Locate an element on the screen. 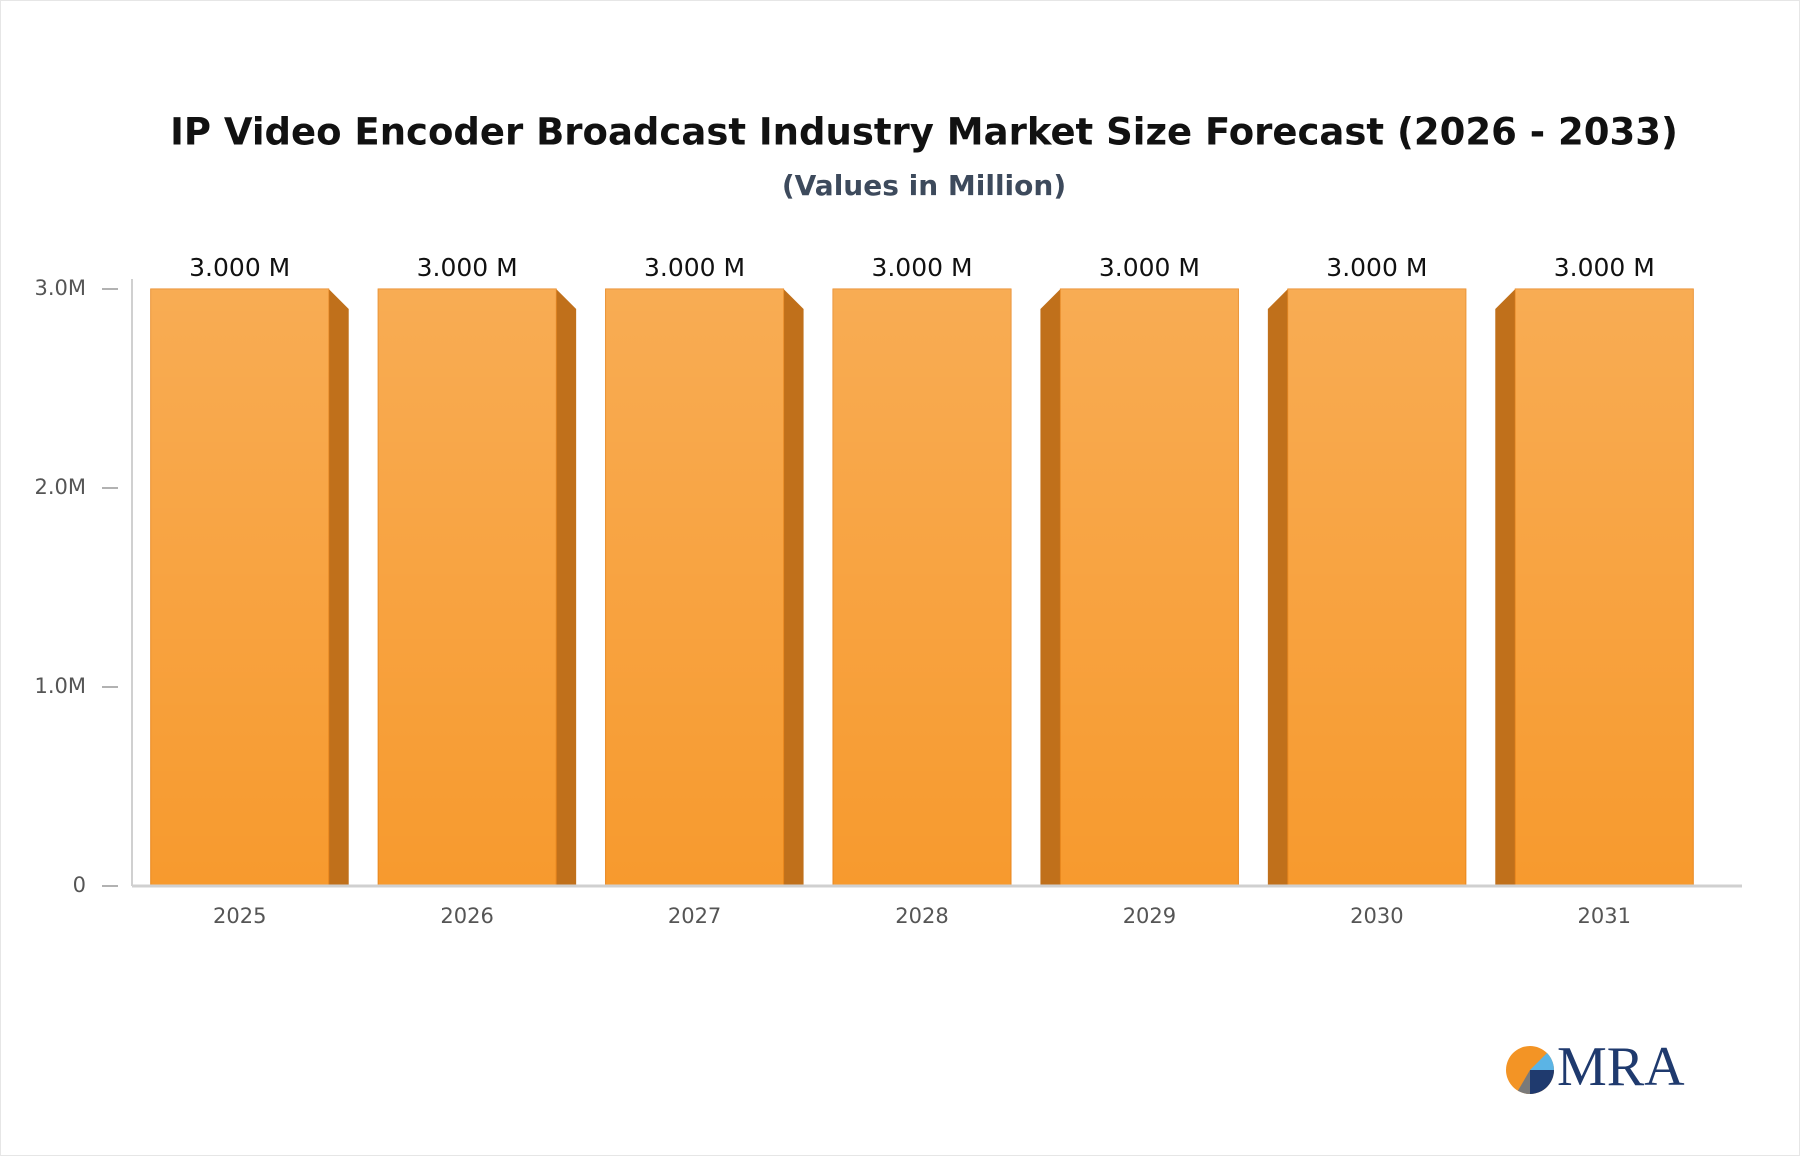 Image resolution: width=1800 pixels, height=1156 pixels. x-tick-label: 2030 is located at coordinates (1376, 916).